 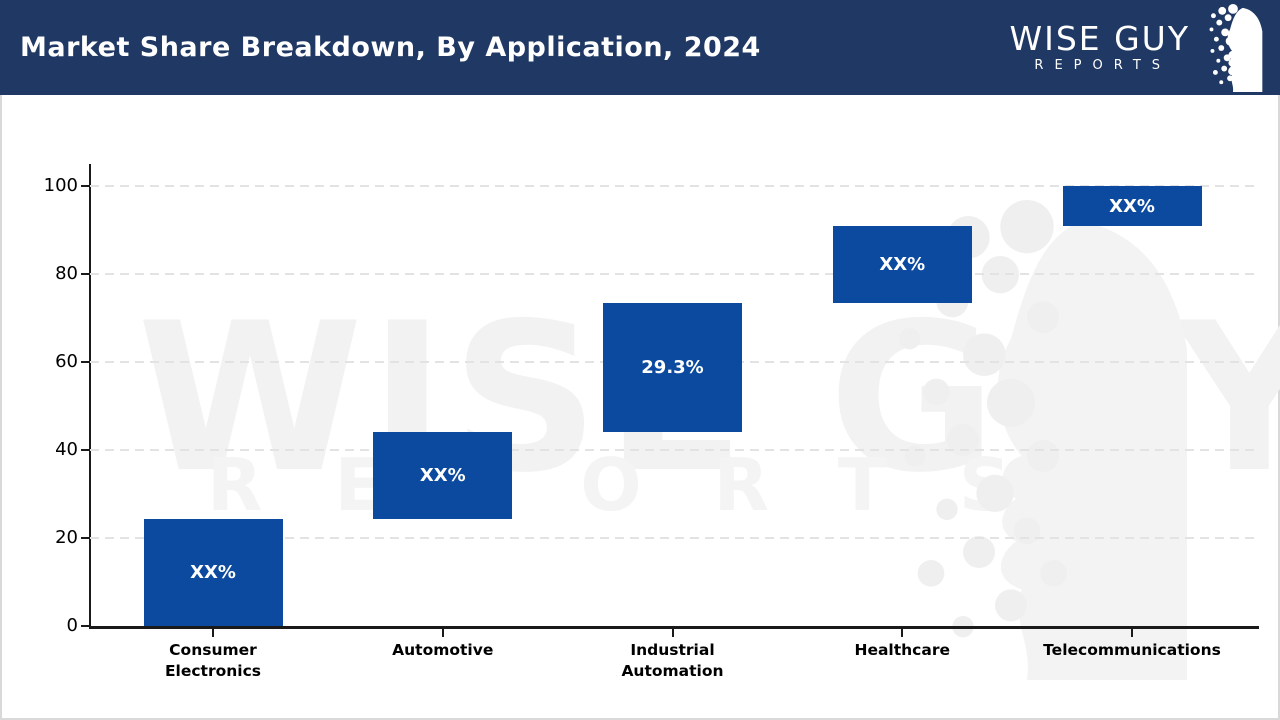 I want to click on x-axis-category-label-healthcare: Healthcare, so click(x=902, y=650).